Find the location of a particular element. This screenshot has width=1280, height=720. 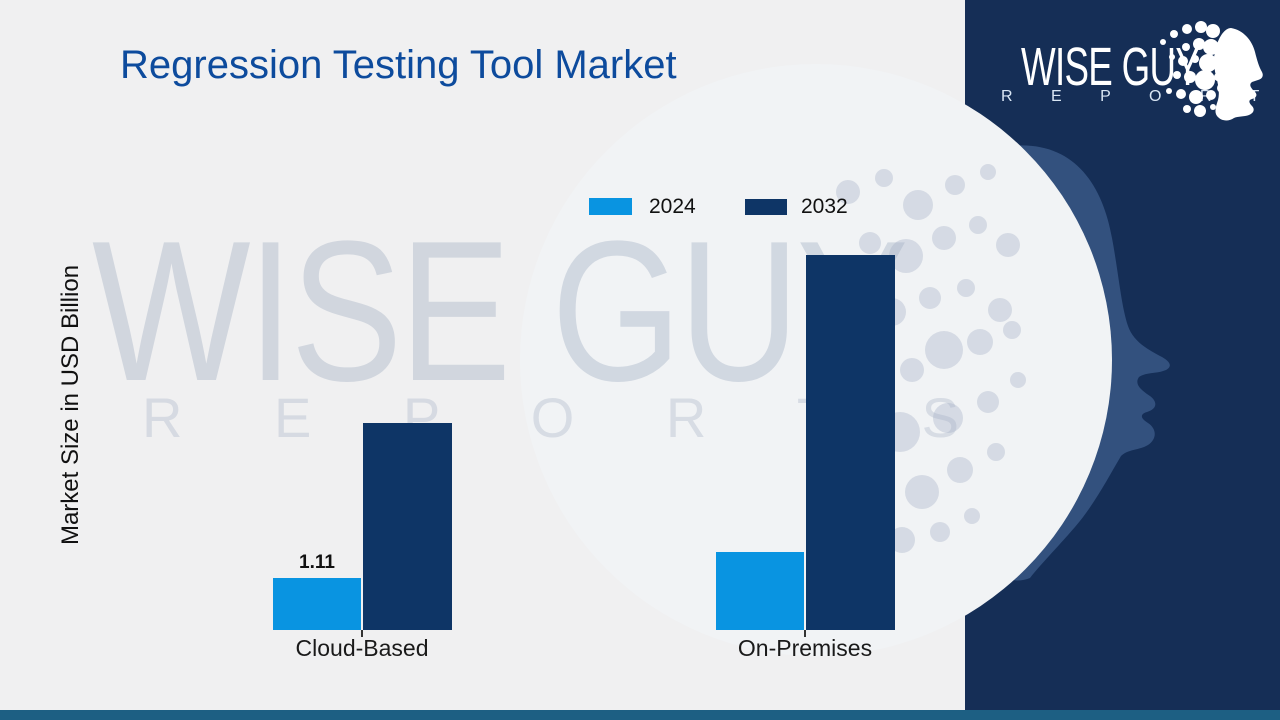

bottom-accent-strip is located at coordinates (640, 715).